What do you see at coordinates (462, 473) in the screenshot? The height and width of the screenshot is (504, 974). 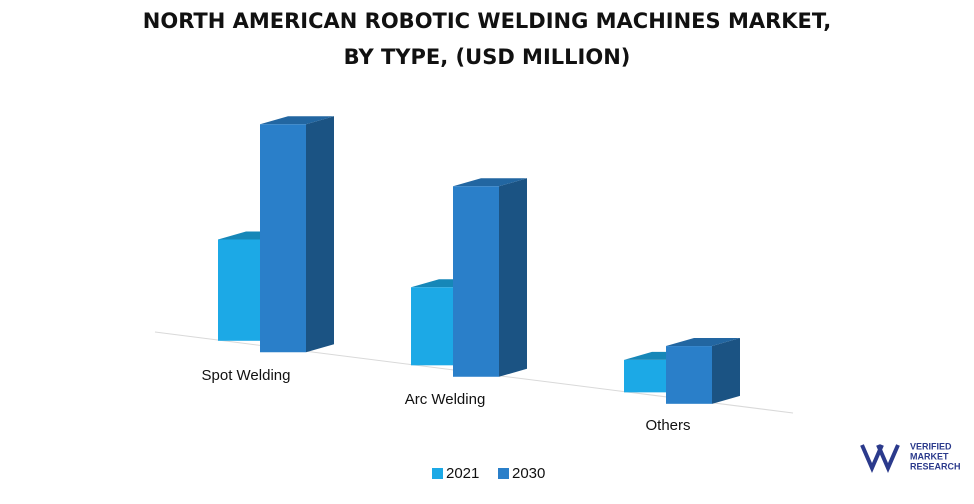 I see `legend-label: 2021` at bounding box center [462, 473].